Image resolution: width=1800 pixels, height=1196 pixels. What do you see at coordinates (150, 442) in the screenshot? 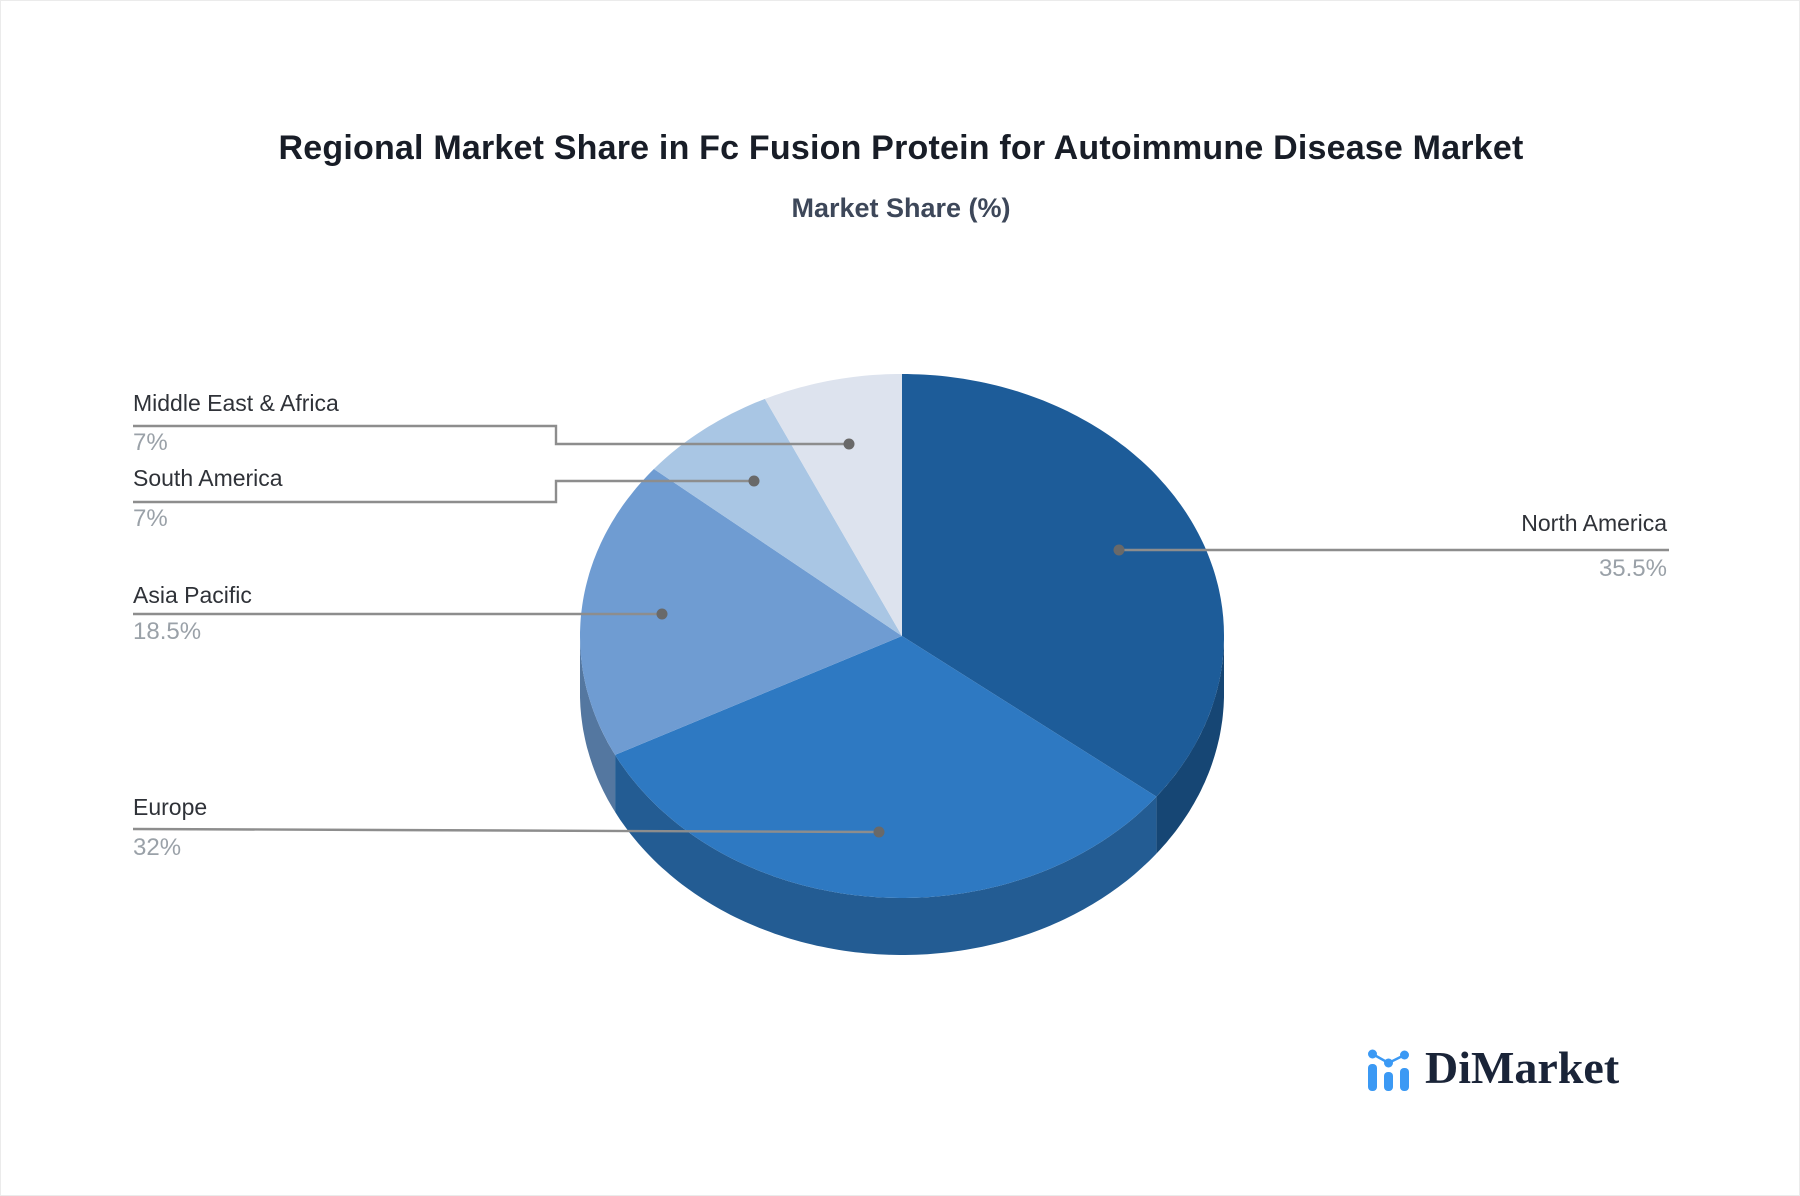
I see `callout-value-middle-east-africa: 7%` at bounding box center [150, 442].